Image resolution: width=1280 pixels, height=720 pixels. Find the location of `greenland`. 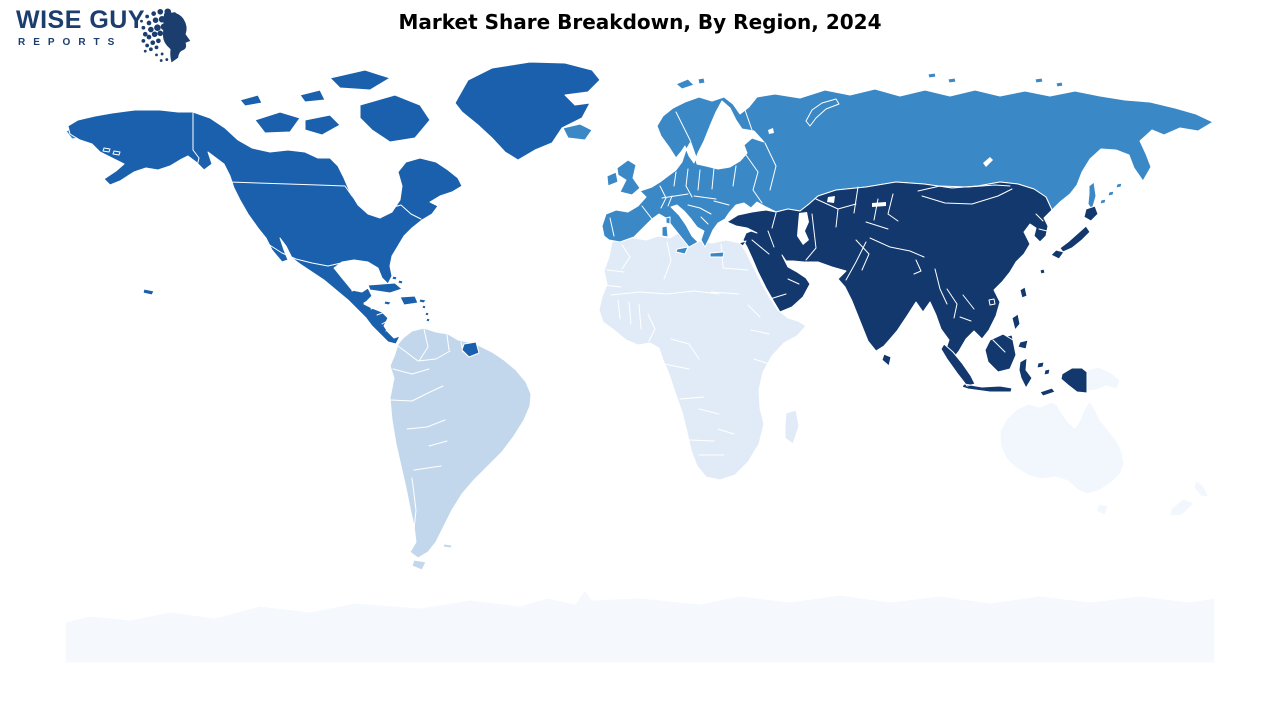

greenland is located at coordinates (527, 111).